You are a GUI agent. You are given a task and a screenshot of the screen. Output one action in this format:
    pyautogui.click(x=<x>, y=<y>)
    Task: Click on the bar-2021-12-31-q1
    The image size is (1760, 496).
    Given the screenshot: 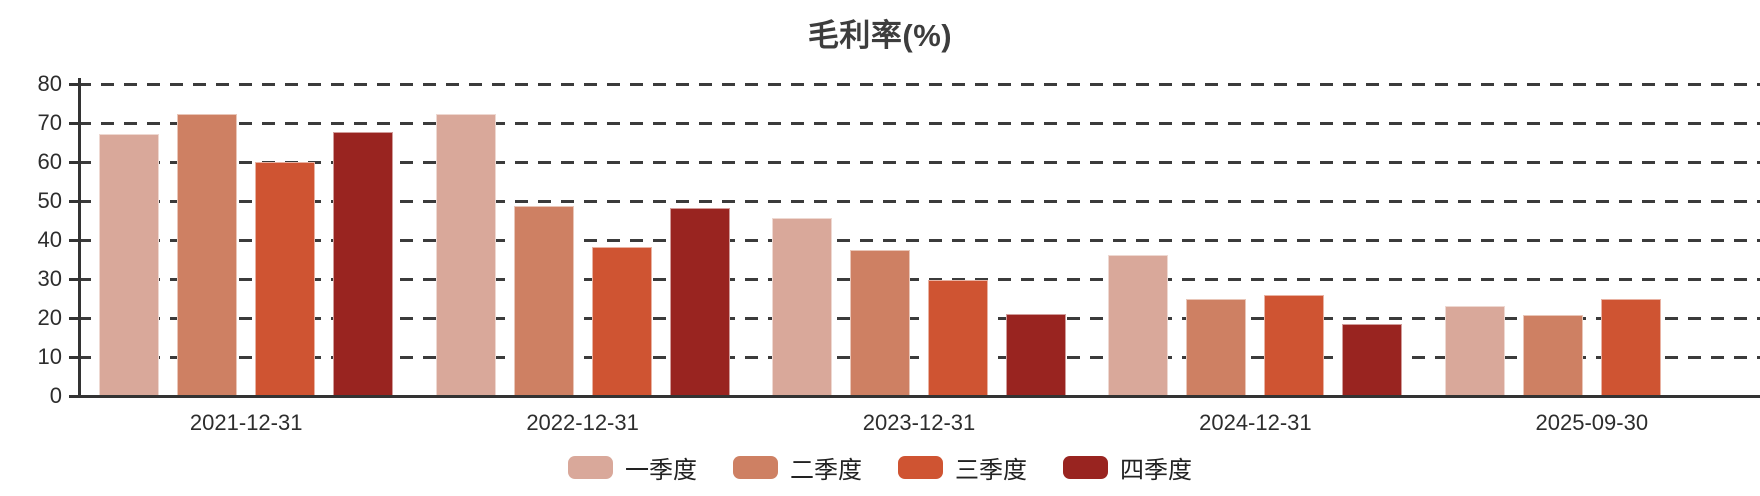 What is the action you would take?
    pyautogui.click(x=129, y=264)
    